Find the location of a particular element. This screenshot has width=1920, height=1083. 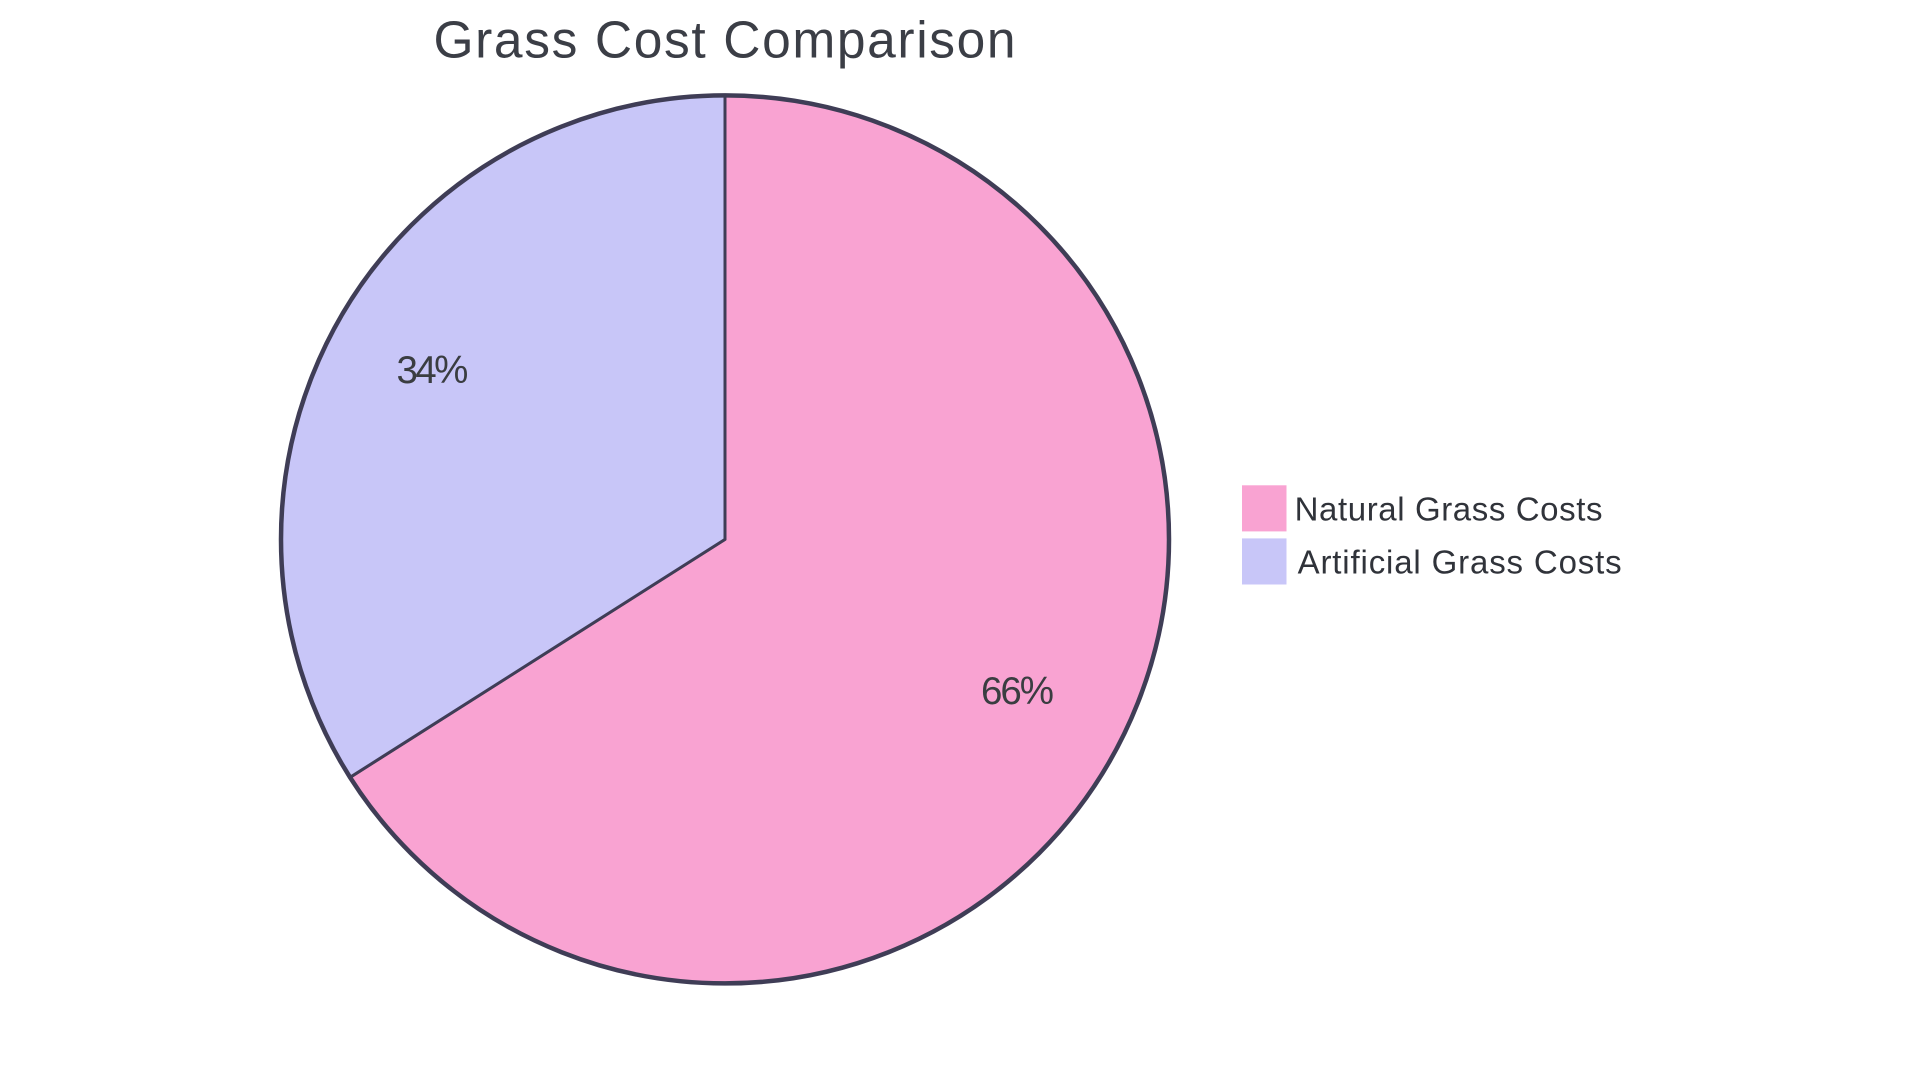

svg-text: Artificial Grass Costs is located at coordinates (1460, 562).